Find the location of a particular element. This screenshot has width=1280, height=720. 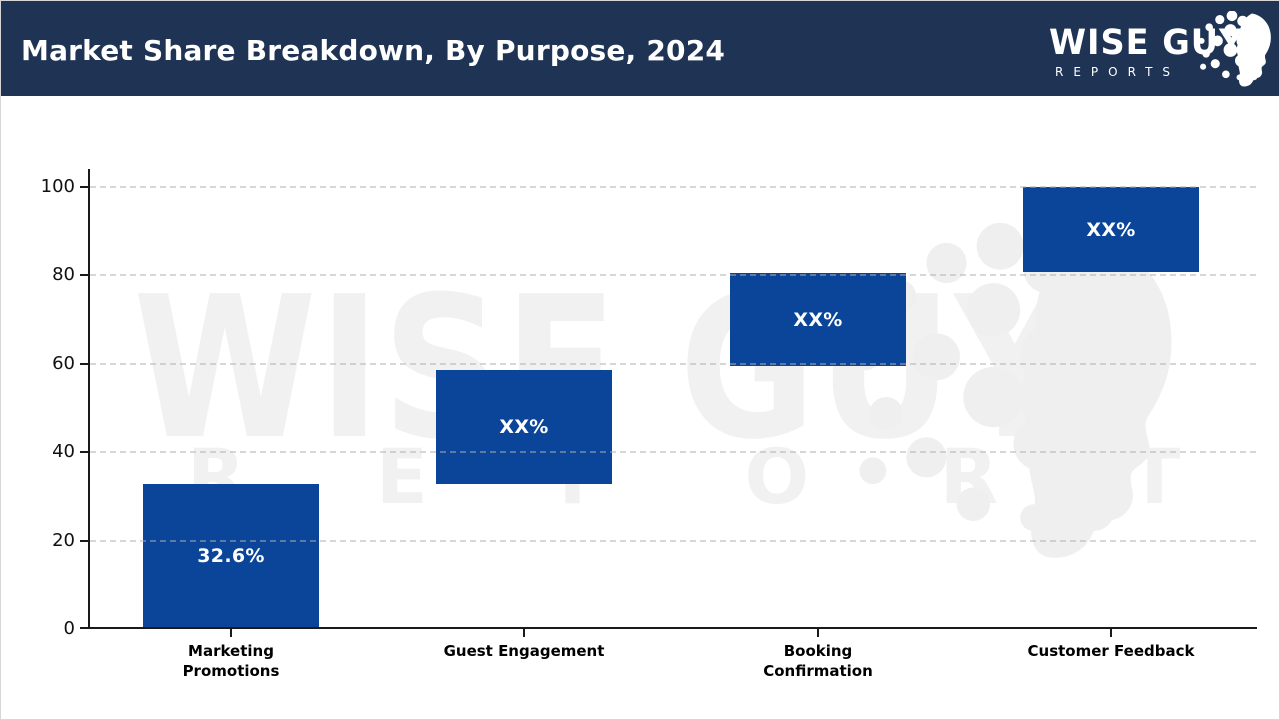

x-category-label: Booking Confirmation is located at coordinates (818, 661).